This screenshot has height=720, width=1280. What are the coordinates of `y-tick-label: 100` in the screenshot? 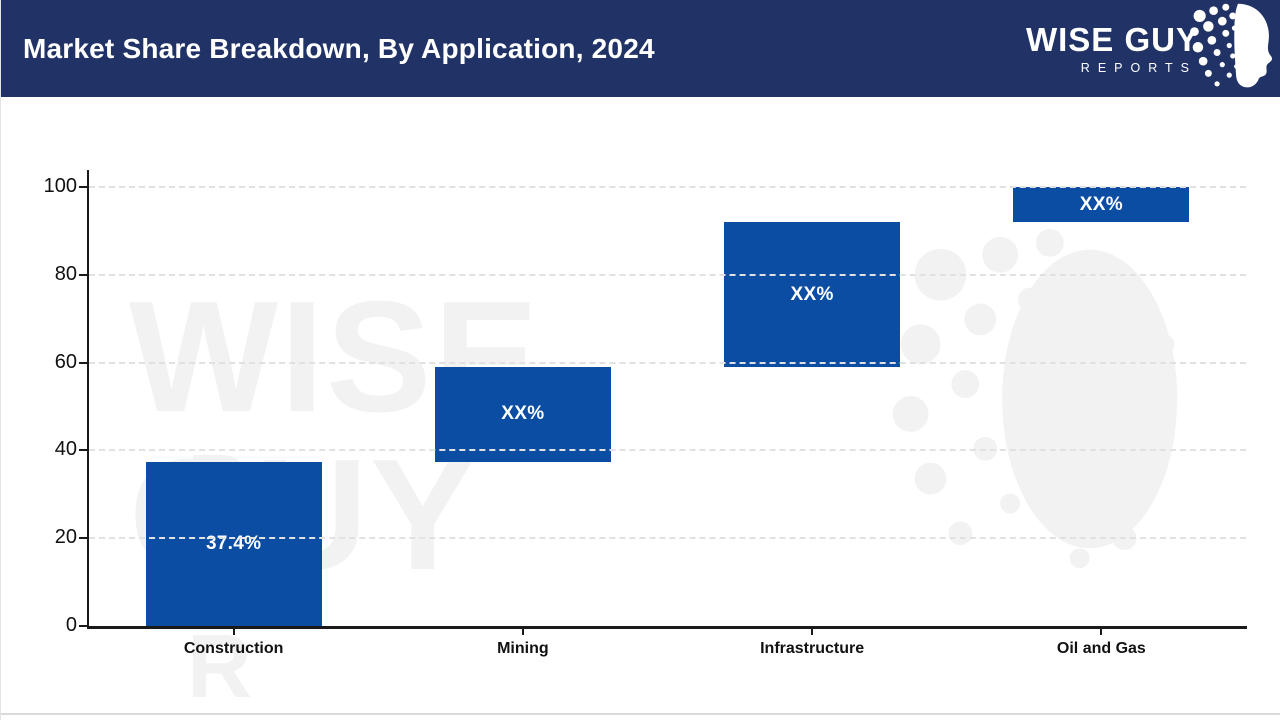 It's located at (60, 186).